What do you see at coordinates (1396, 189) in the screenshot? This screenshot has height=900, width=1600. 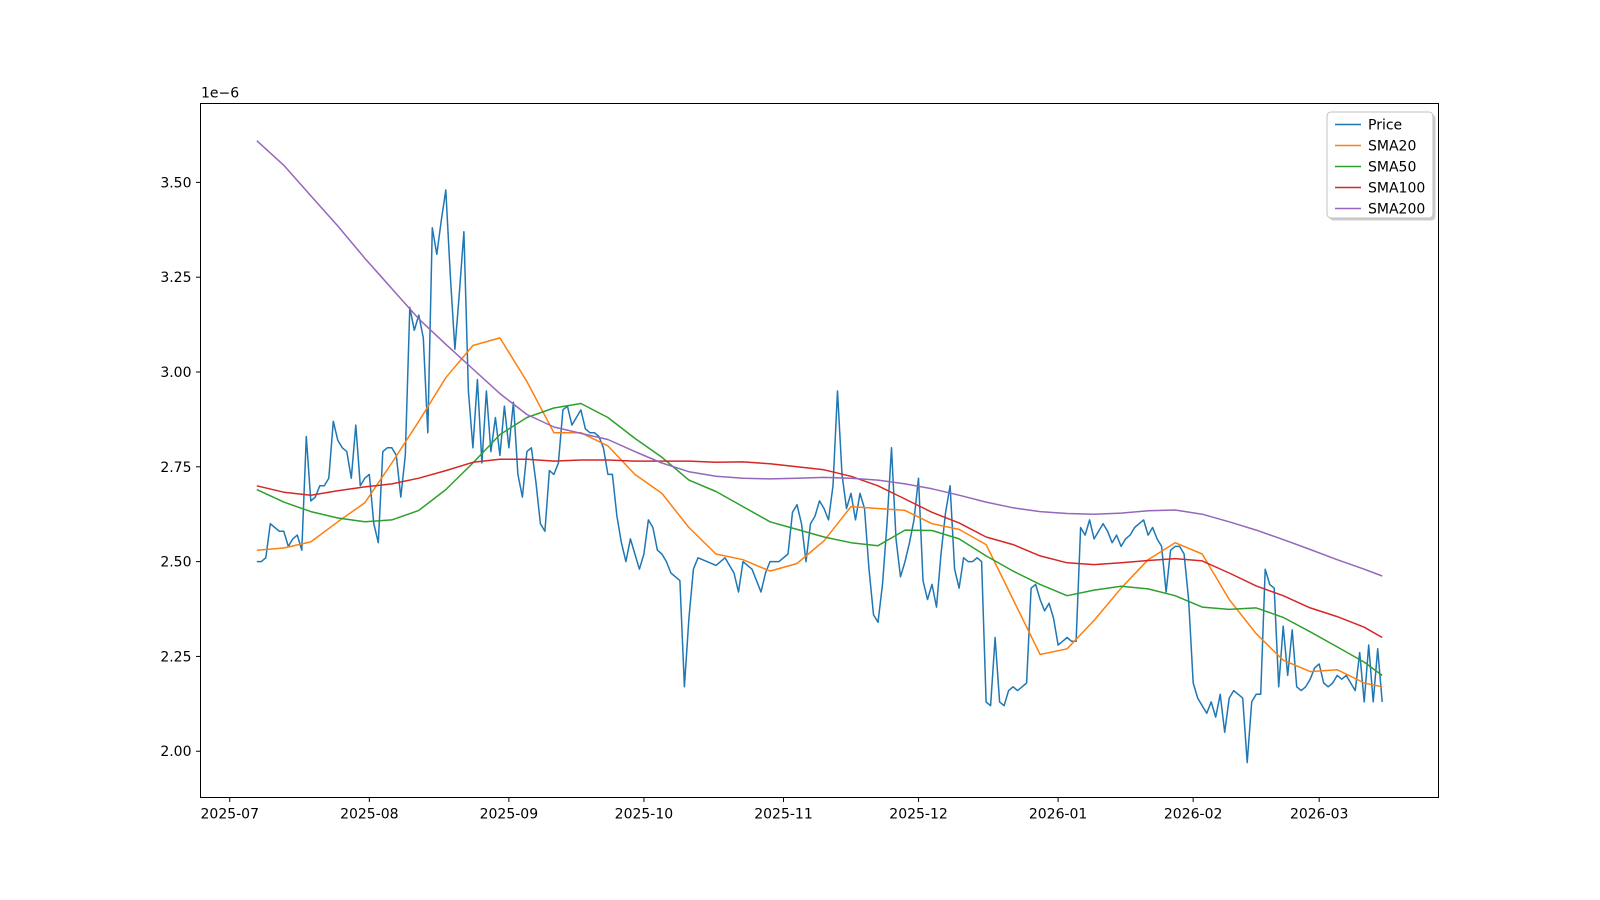 I see `legend-label-sma100: SMA100` at bounding box center [1396, 189].